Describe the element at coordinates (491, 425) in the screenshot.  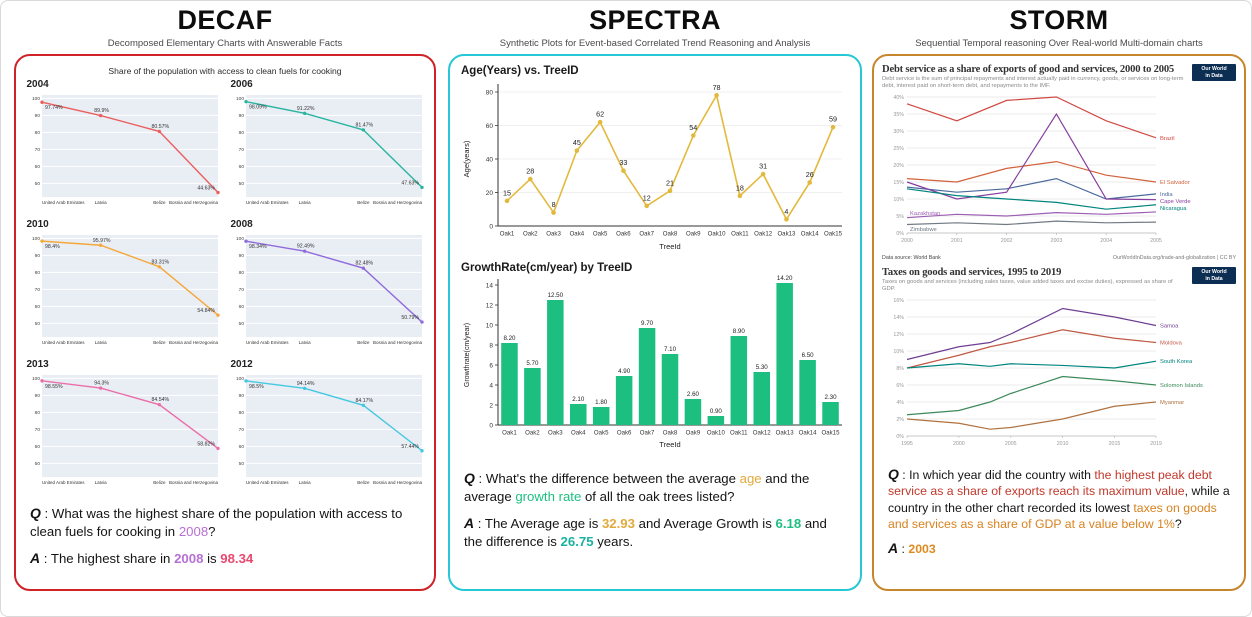
I see `svg-text: 0` at that location.